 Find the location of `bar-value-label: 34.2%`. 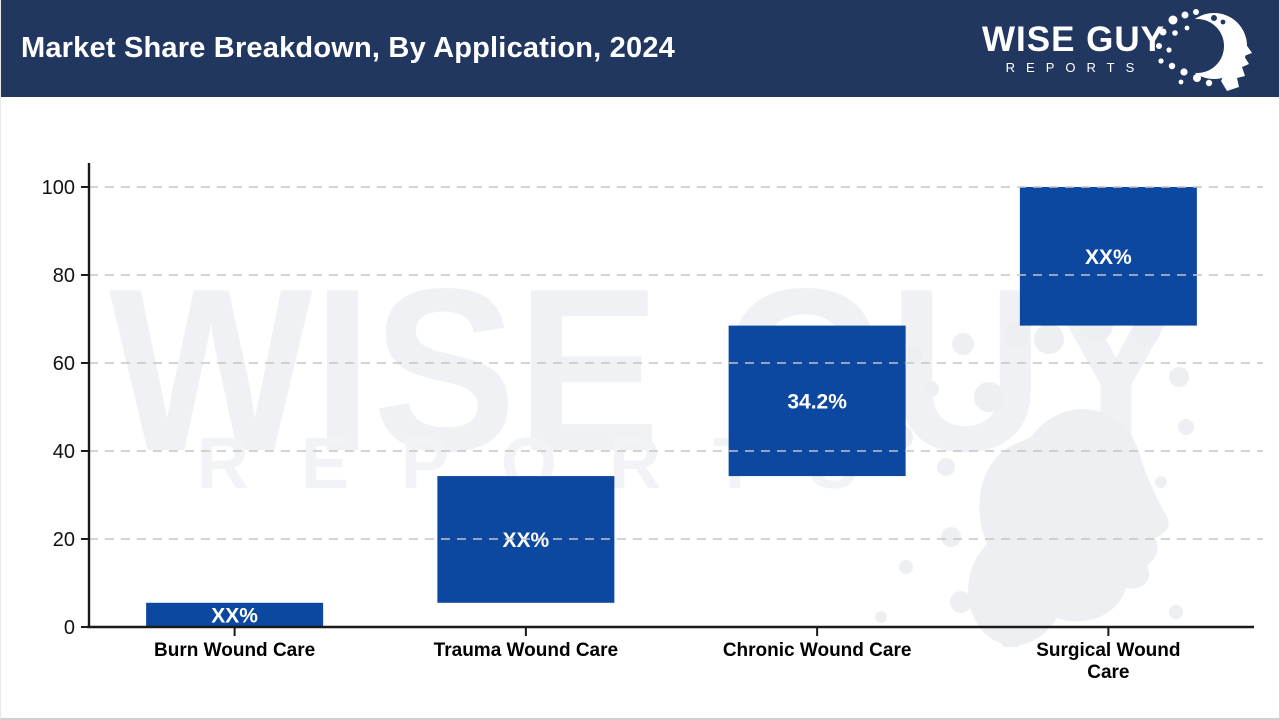

bar-value-label: 34.2% is located at coordinates (817, 401).